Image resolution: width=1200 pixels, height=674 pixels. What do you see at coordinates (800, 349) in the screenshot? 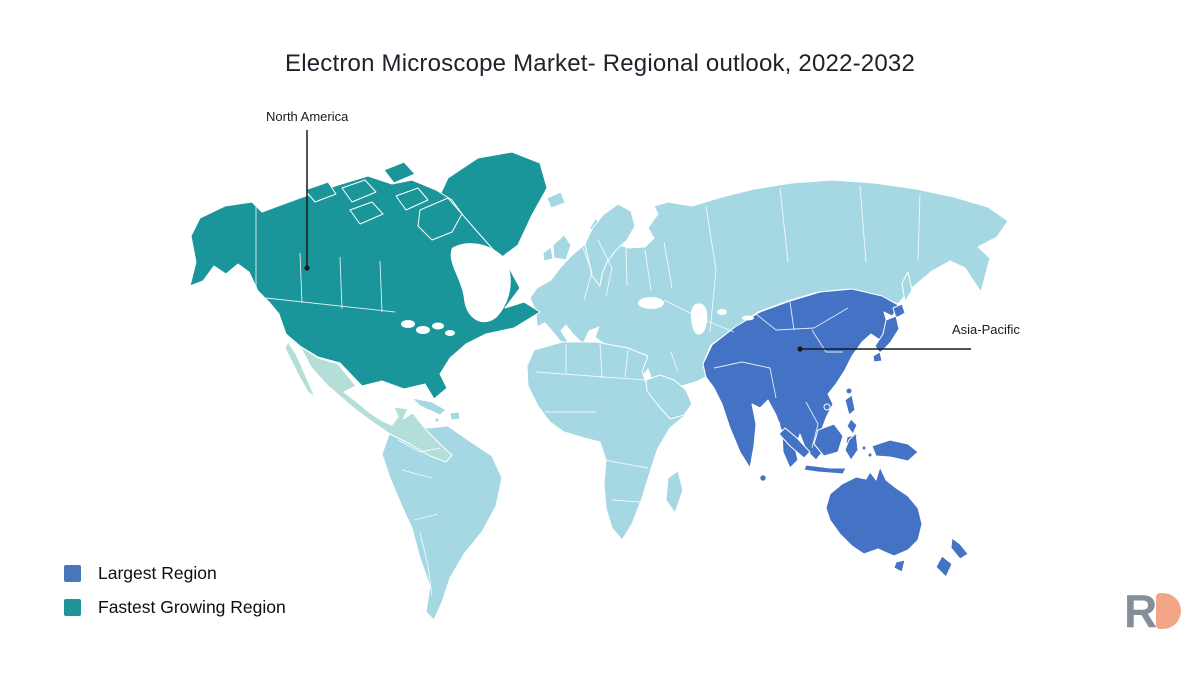
I see `asia-pacific-callout-dot` at bounding box center [800, 349].